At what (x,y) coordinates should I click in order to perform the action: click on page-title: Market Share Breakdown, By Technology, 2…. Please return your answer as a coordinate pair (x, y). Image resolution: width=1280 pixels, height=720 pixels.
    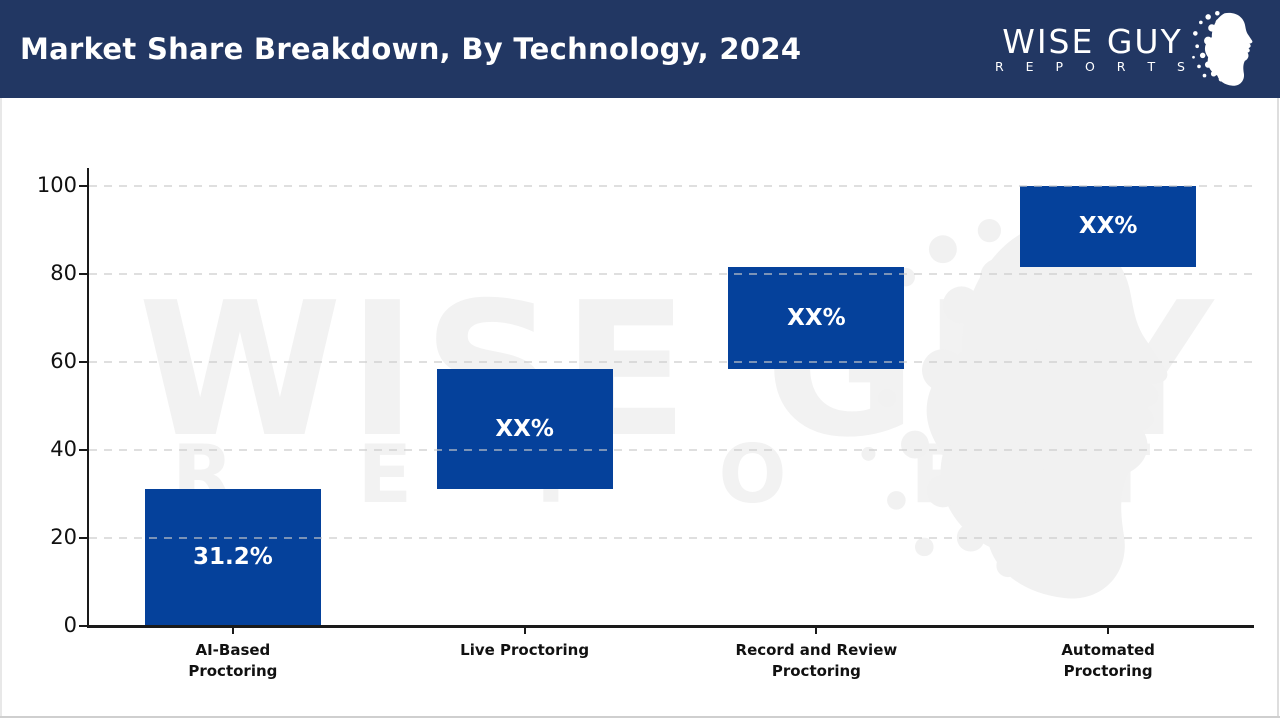
    Looking at the image, I should click on (411, 49).